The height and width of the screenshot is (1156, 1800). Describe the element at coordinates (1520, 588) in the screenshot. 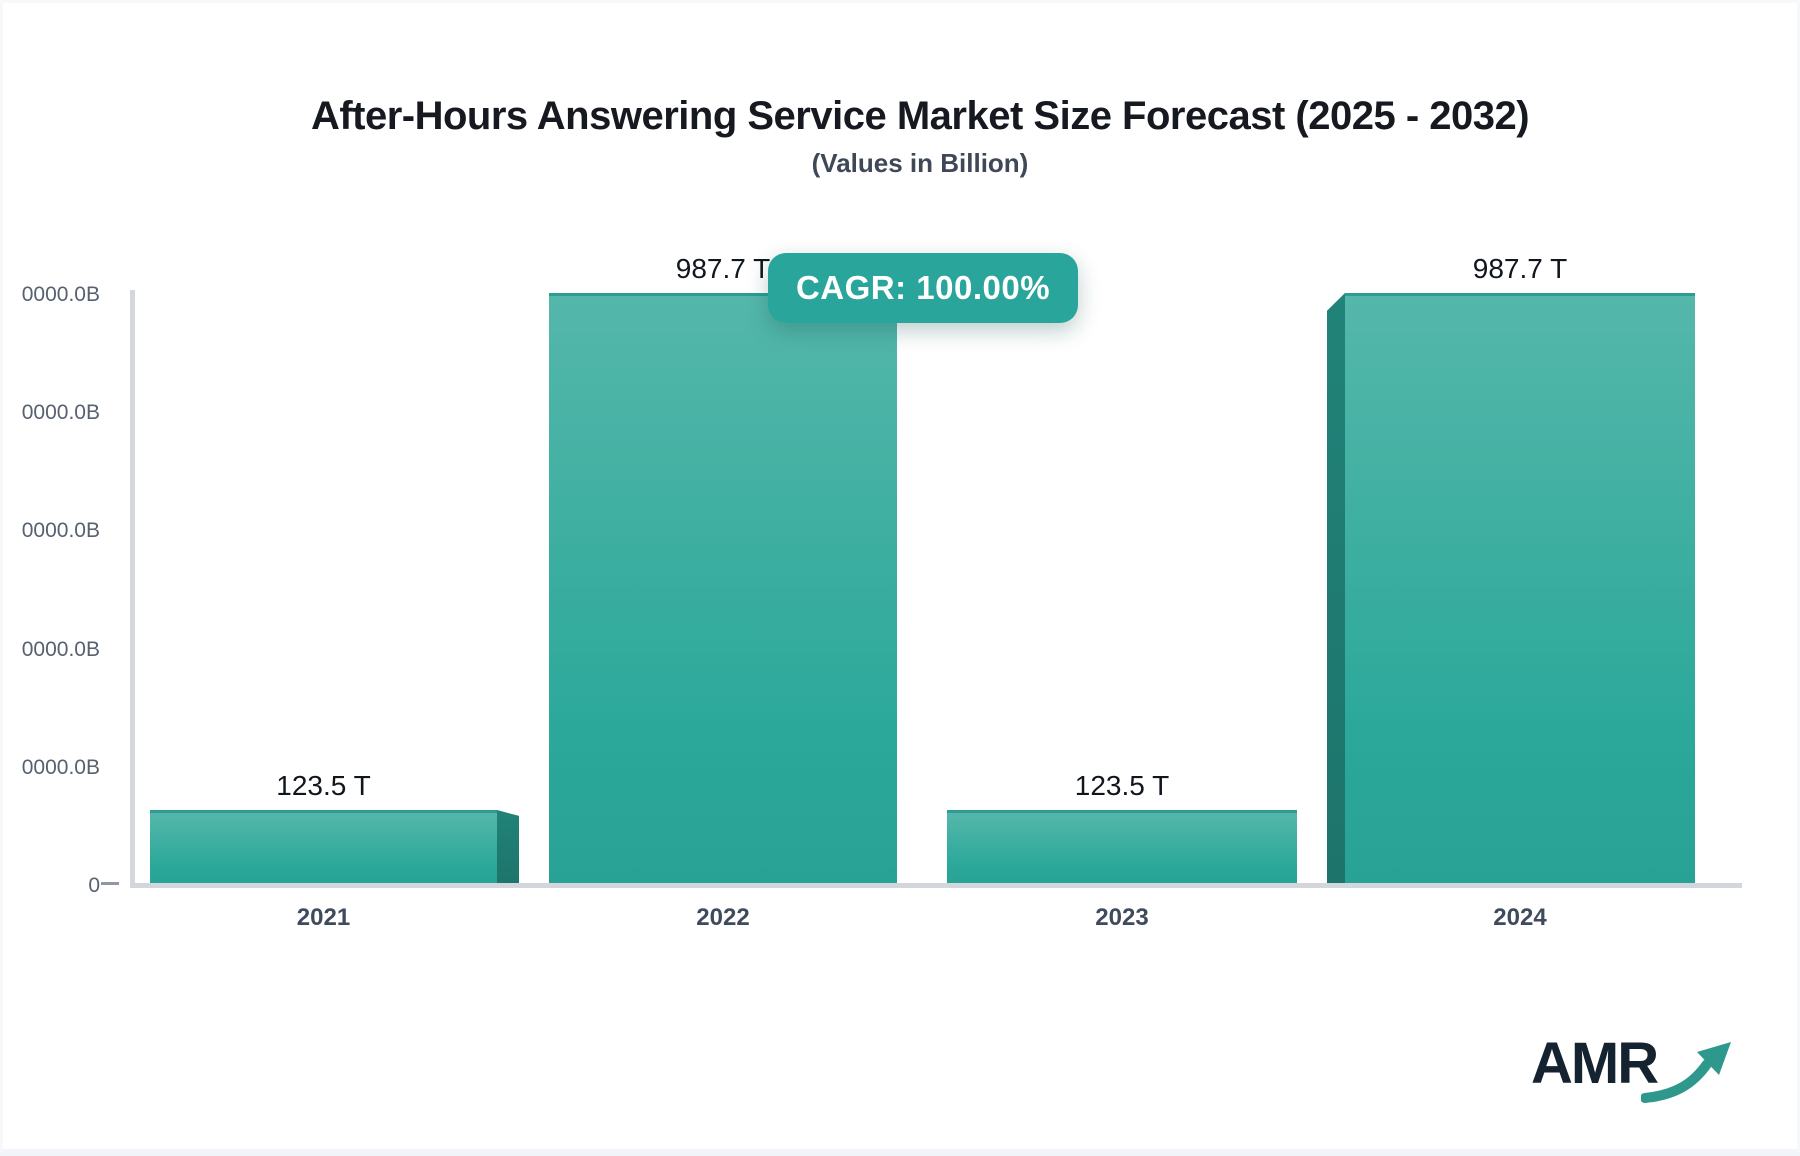

I see `bar-2024` at that location.